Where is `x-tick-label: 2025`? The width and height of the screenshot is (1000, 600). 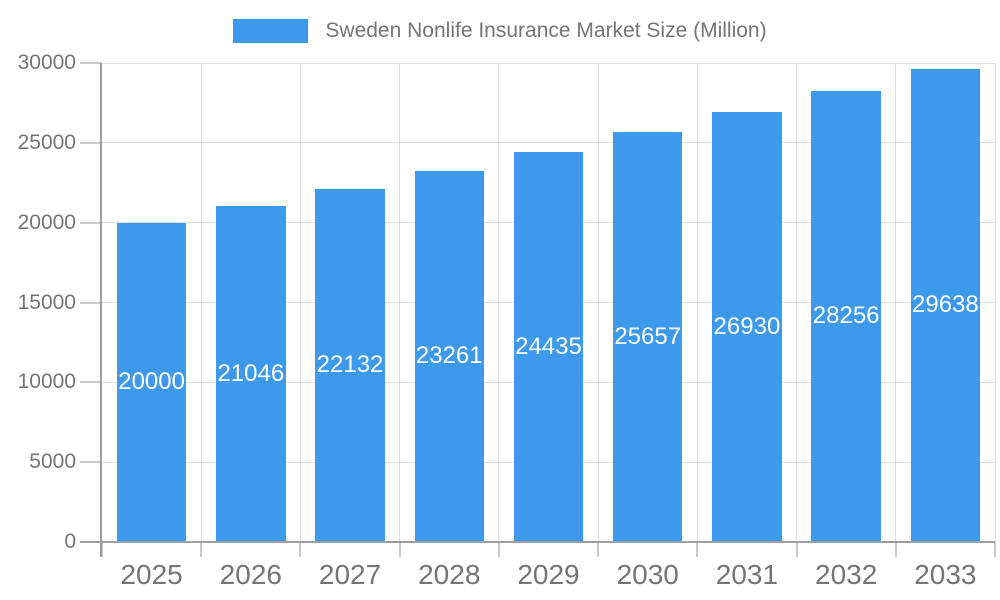 x-tick-label: 2025 is located at coordinates (151, 574).